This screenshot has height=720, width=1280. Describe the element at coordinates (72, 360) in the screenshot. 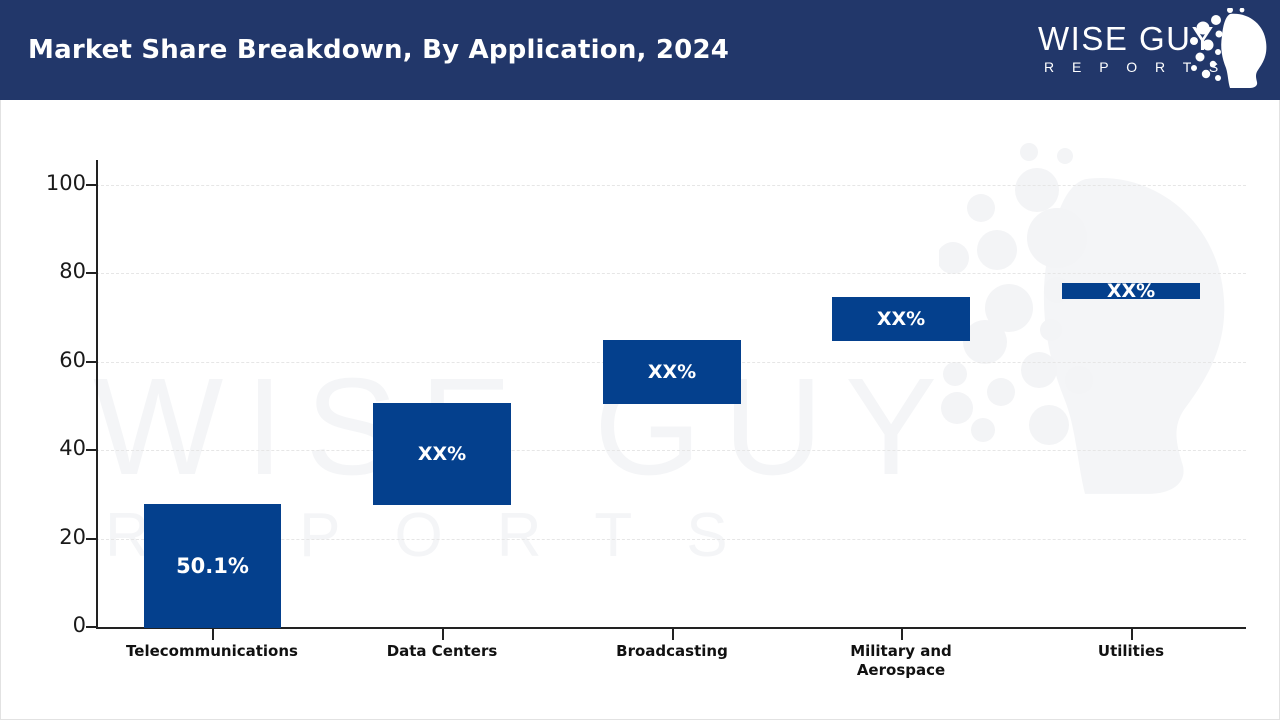

I see `y-axis-tick-label: 60` at that location.